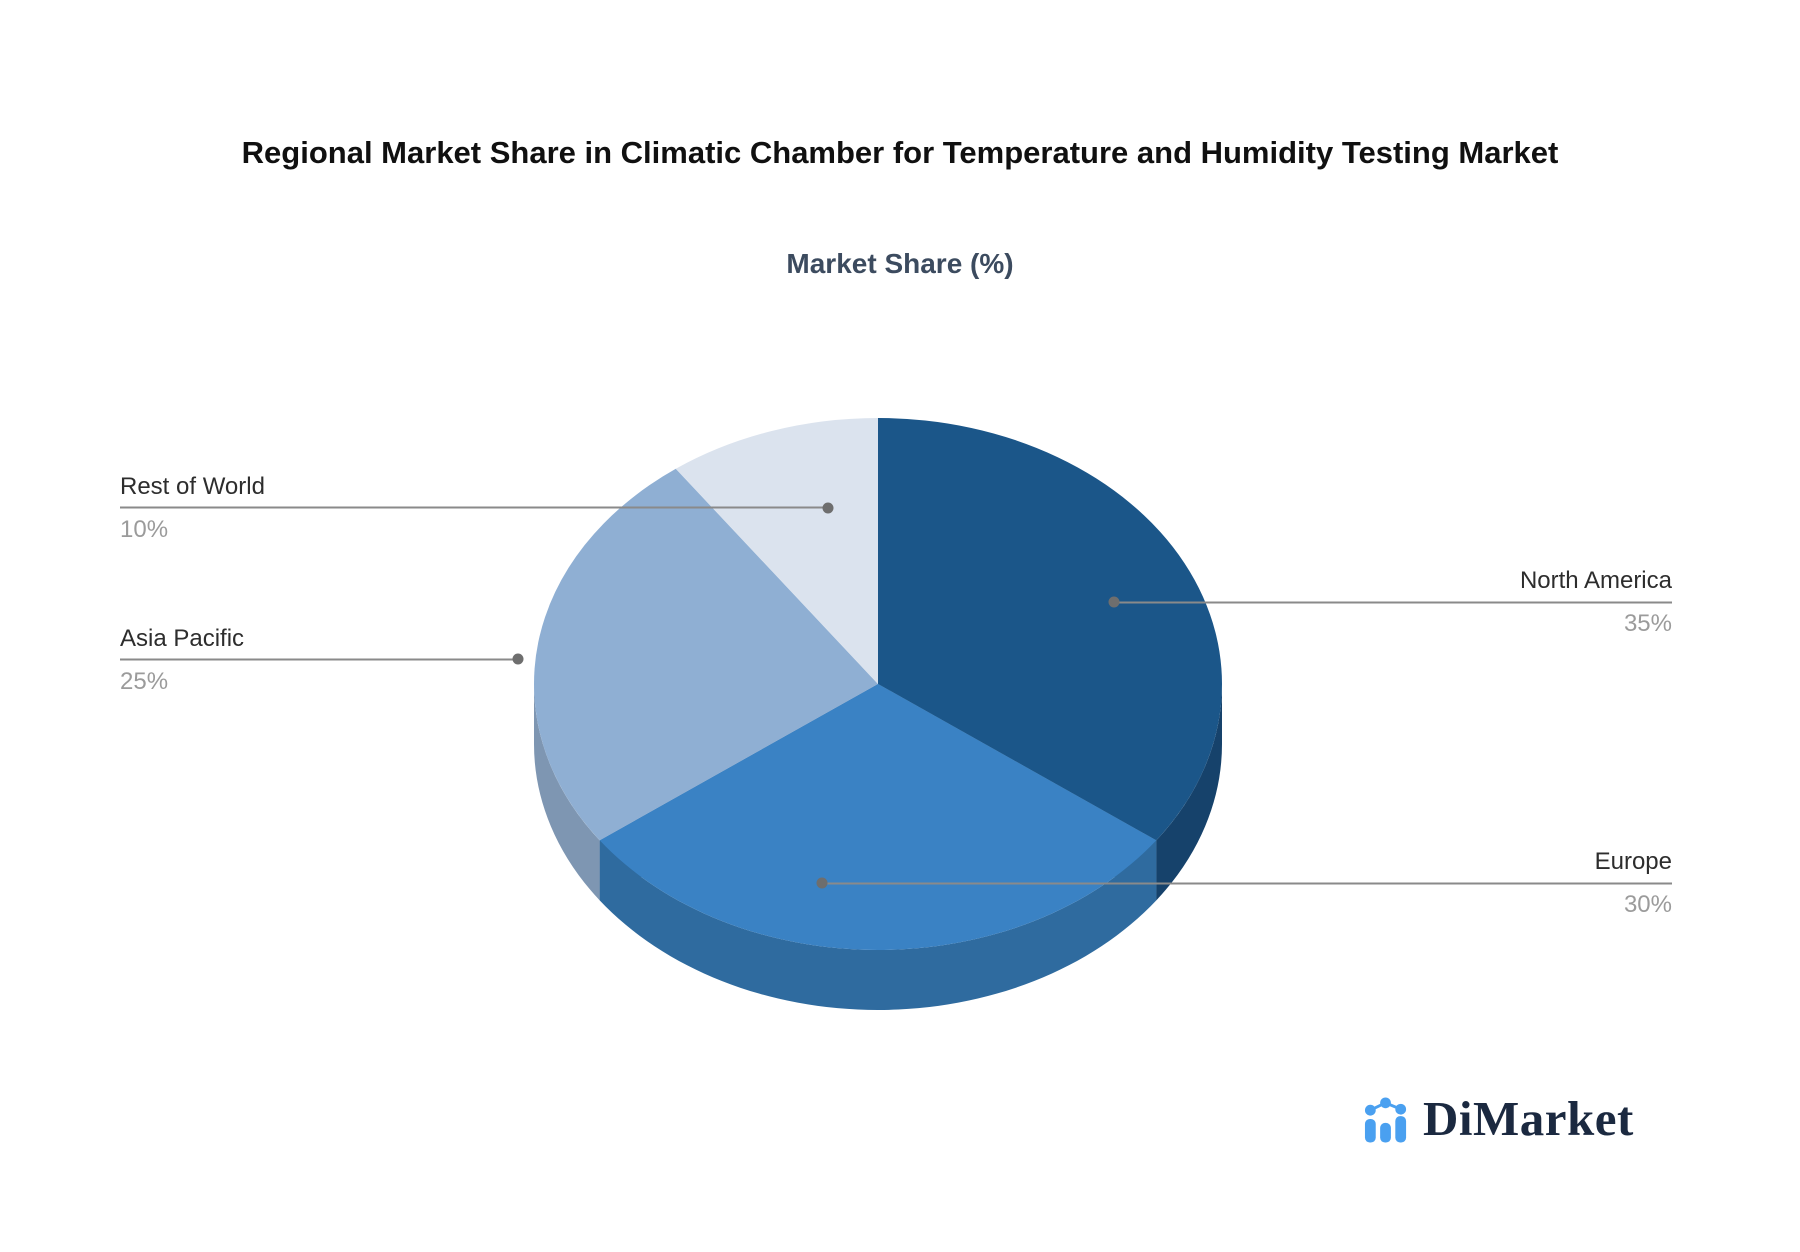 This screenshot has width=1800, height=1252. I want to click on brand-name: DiMarket, so click(1528, 1118).